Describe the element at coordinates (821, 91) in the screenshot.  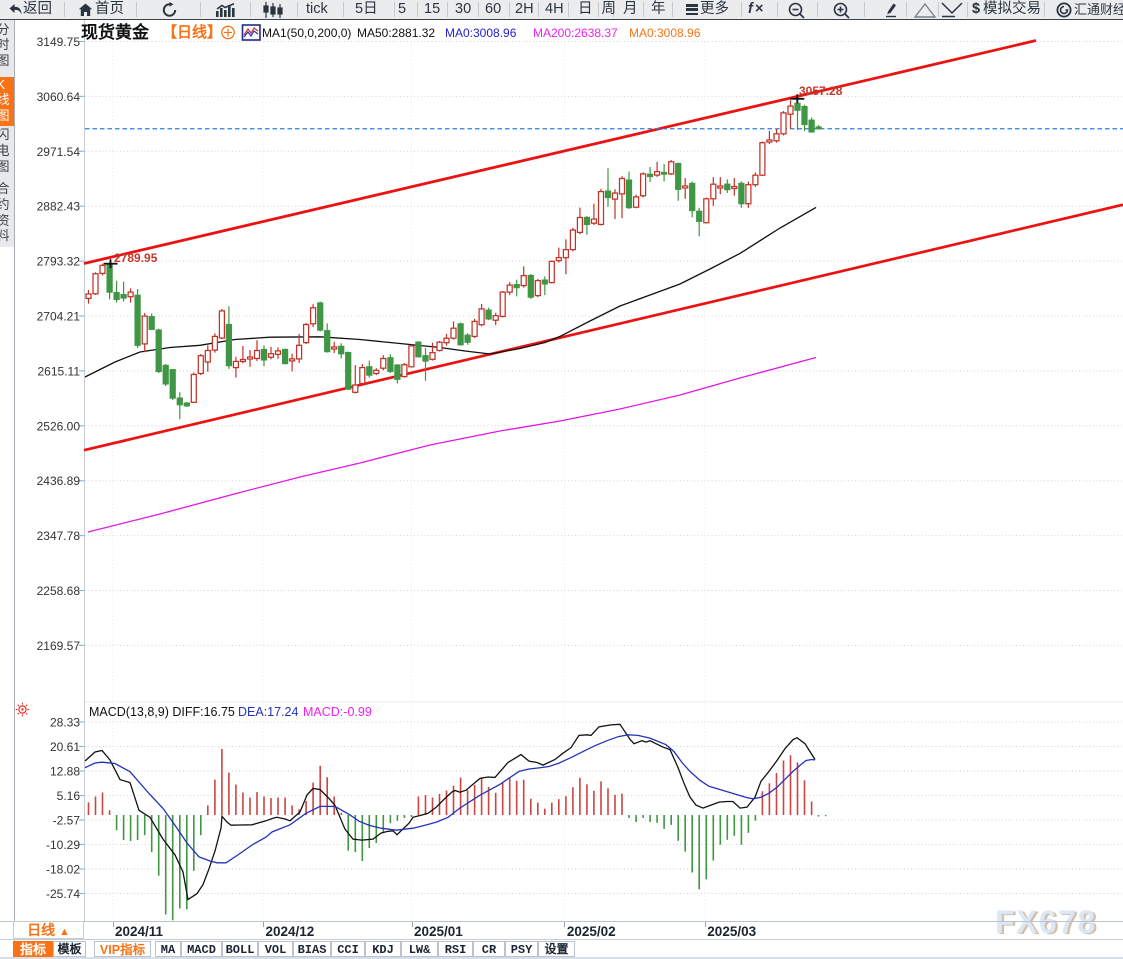
I see `svg-text: 3057.28` at that location.